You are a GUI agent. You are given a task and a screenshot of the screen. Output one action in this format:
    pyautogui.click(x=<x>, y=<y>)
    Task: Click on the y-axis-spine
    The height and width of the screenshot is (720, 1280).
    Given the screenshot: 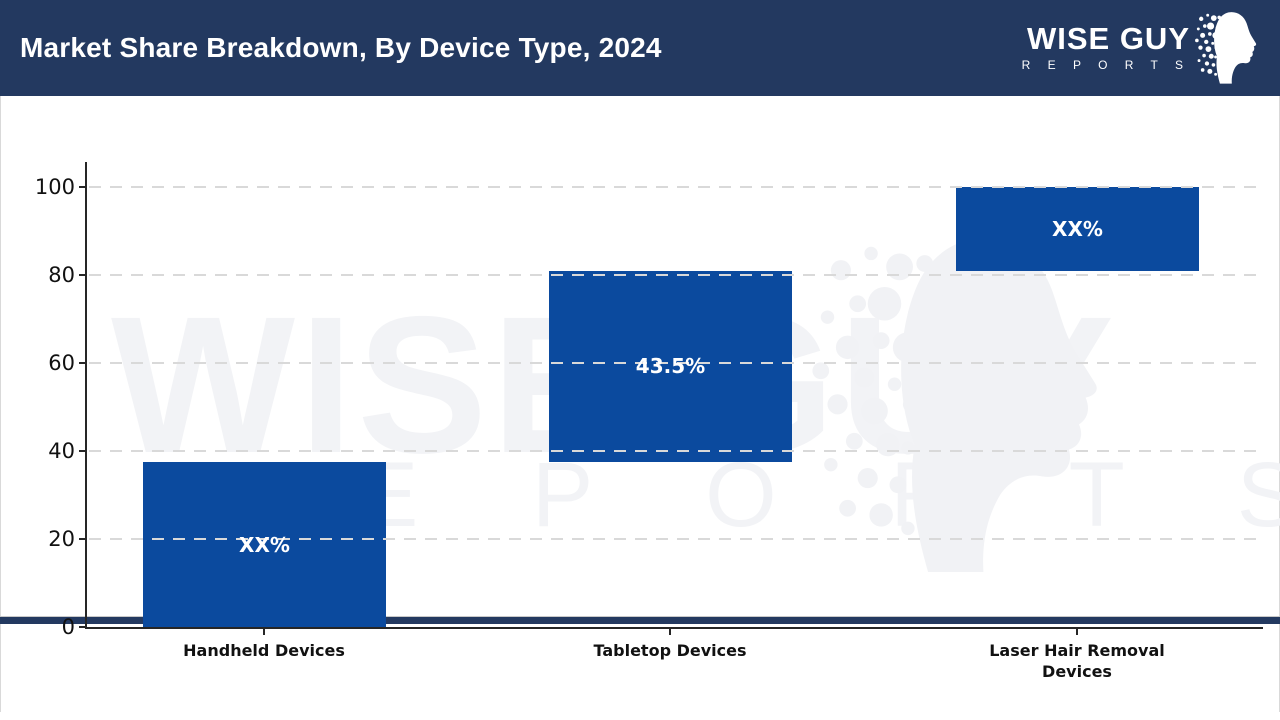 What is the action you would take?
    pyautogui.click(x=86, y=395)
    